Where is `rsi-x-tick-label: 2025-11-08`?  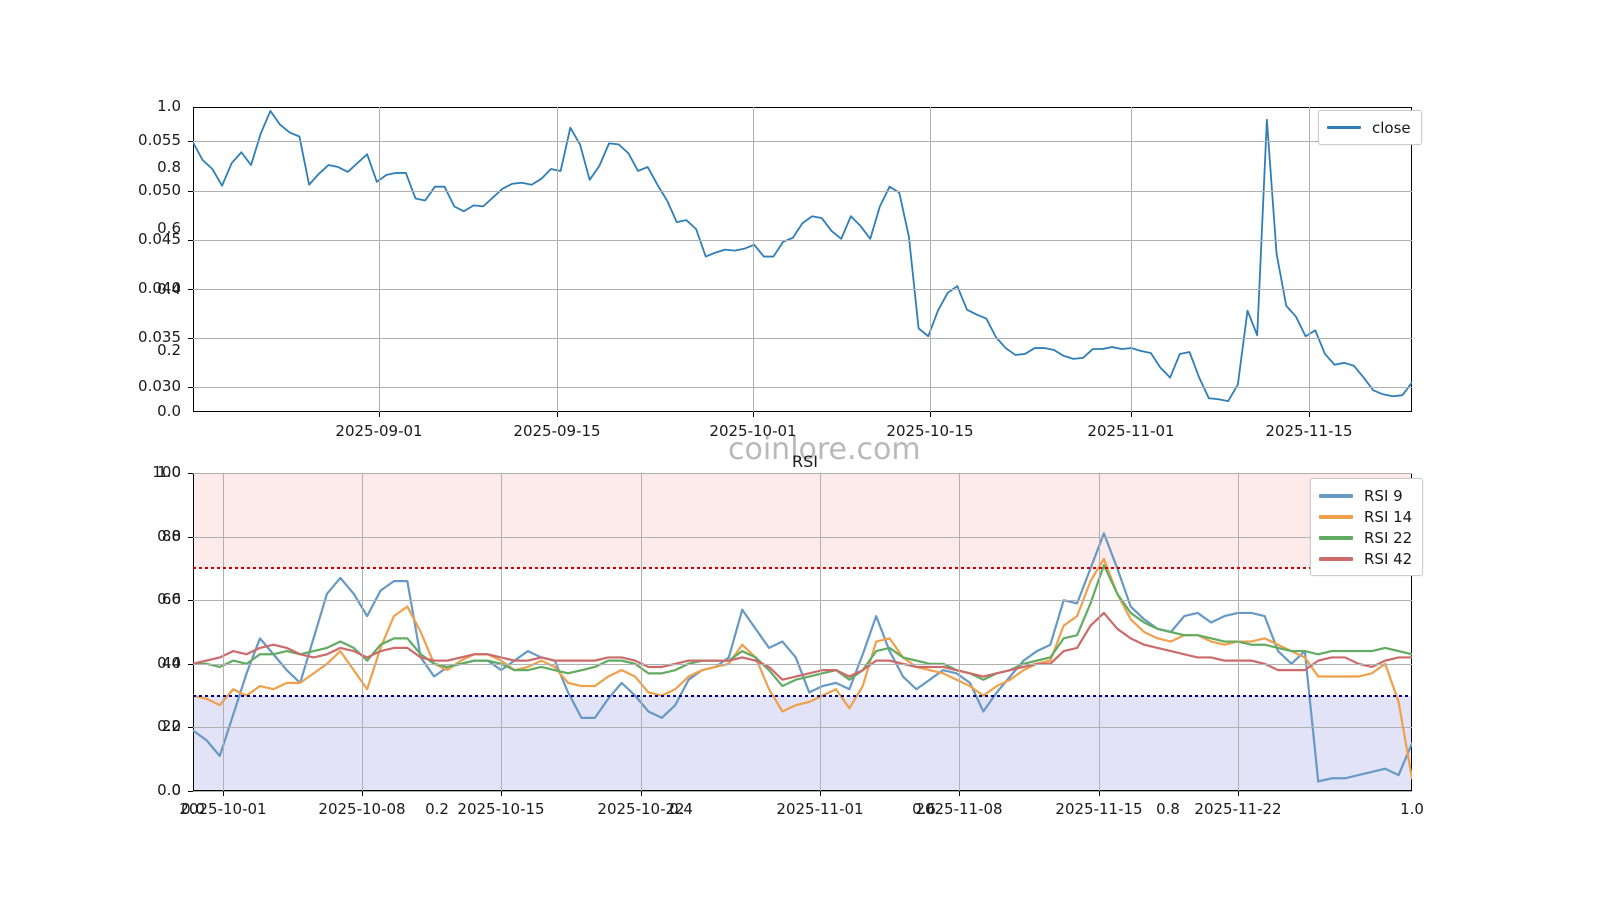 rsi-x-tick-label: 2025-11-08 is located at coordinates (959, 809).